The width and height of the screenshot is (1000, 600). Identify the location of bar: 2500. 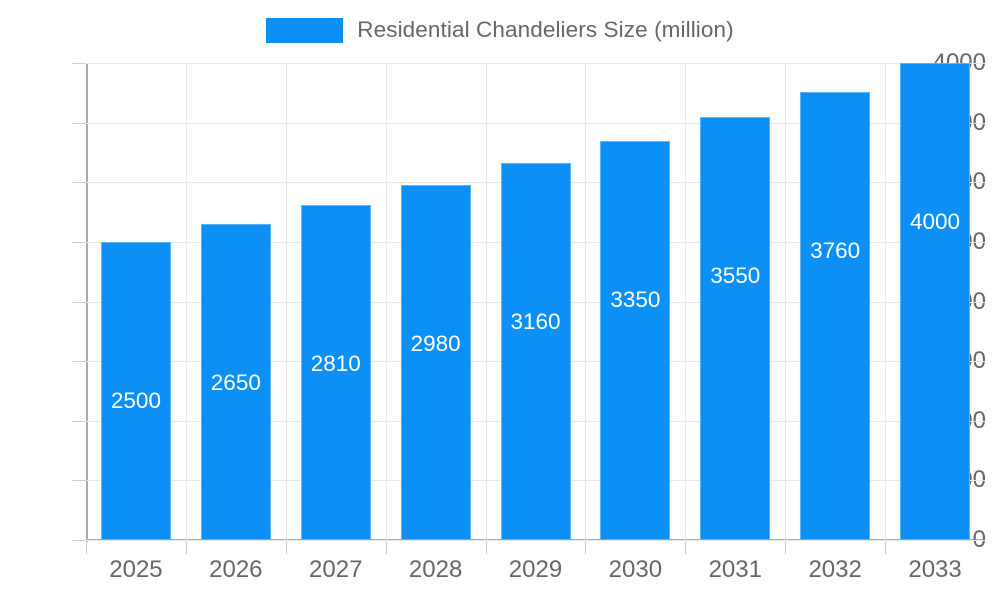
(135, 390).